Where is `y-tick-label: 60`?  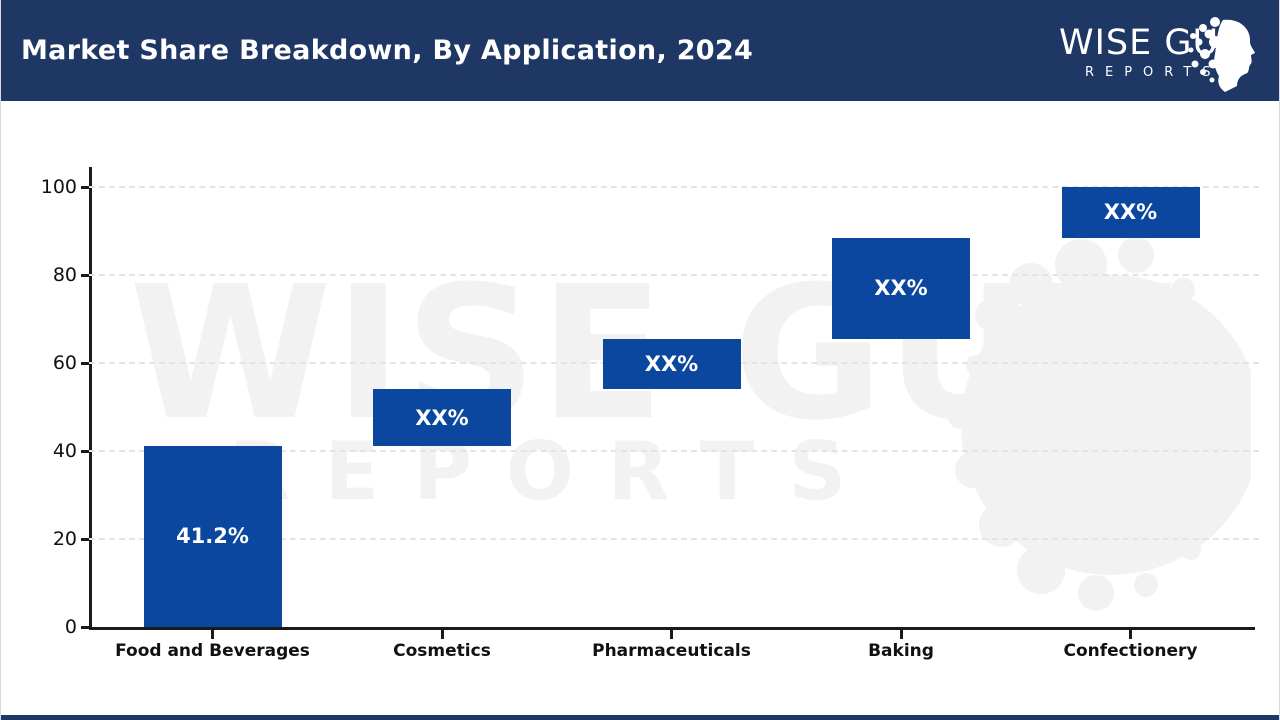
y-tick-label: 60 is located at coordinates (64, 363).